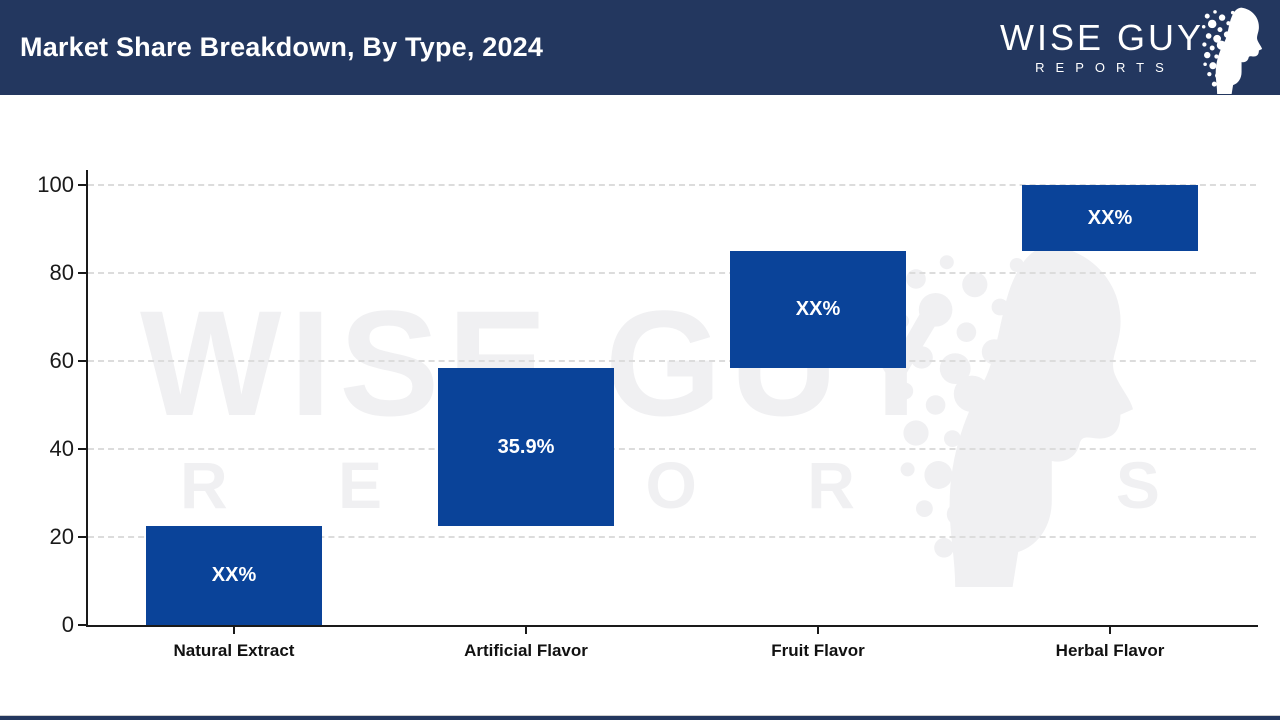 This screenshot has width=1280, height=720. I want to click on x-axis-line, so click(672, 626).